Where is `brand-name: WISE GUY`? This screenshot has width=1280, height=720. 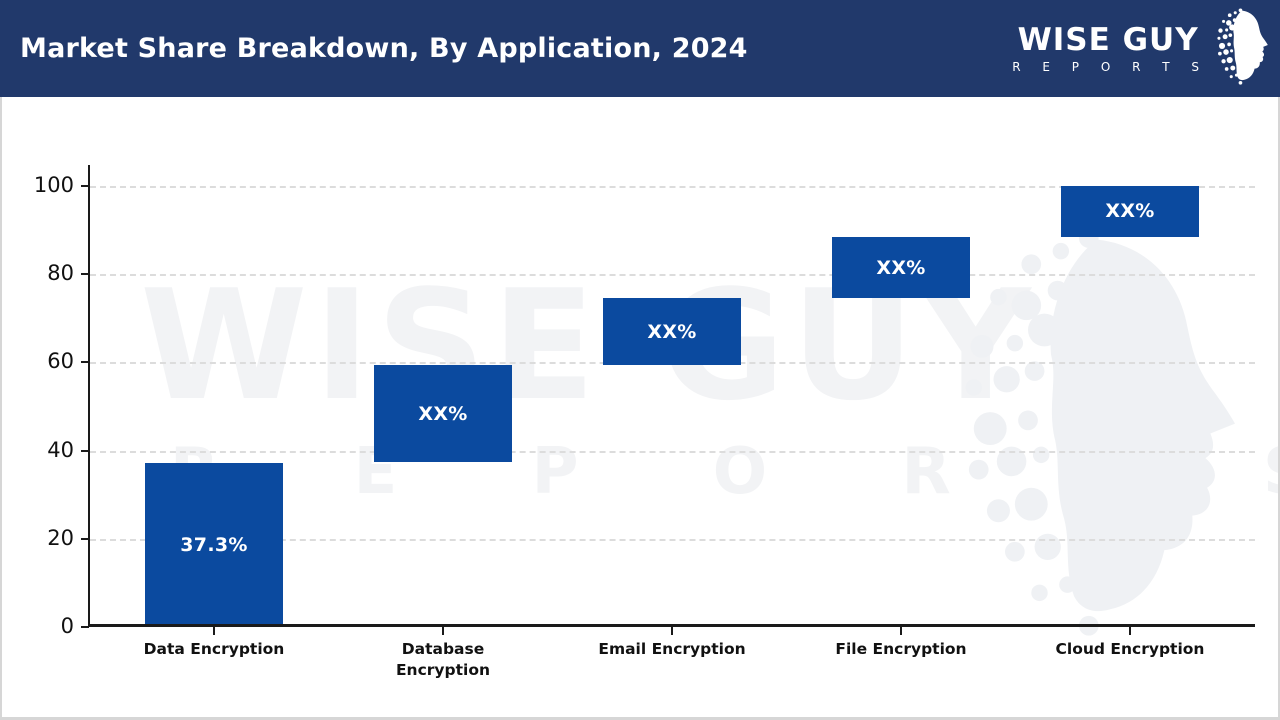 brand-name: WISE GUY is located at coordinates (1108, 39).